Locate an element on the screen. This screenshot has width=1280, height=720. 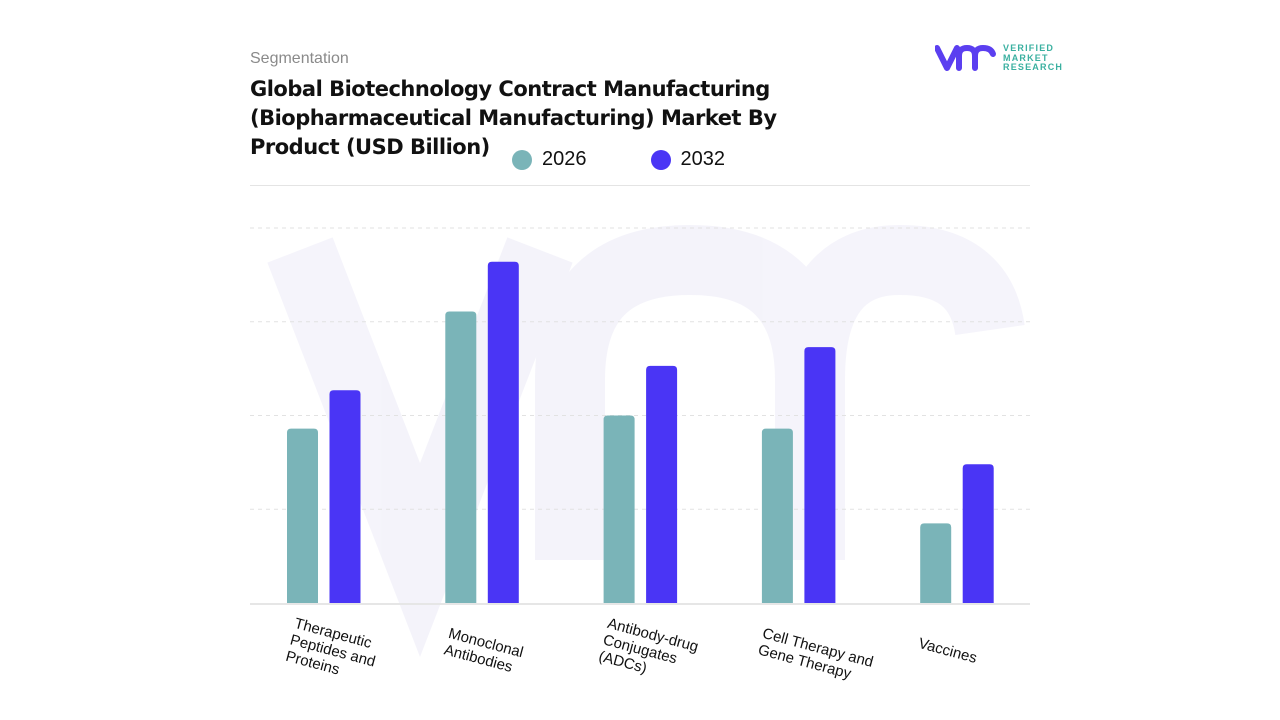
legend-swatch-2032 is located at coordinates (660, 159).